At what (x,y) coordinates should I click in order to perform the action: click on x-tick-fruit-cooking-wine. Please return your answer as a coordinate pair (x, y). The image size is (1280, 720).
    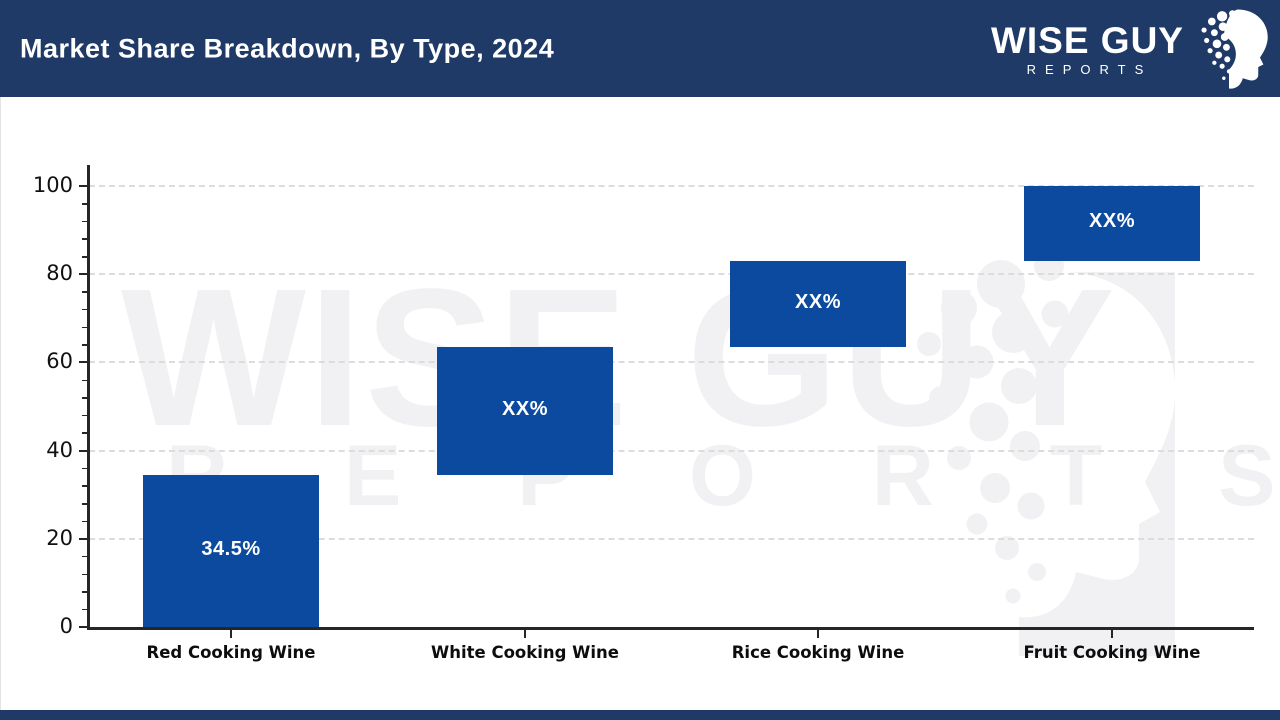
    Looking at the image, I should click on (1112, 634).